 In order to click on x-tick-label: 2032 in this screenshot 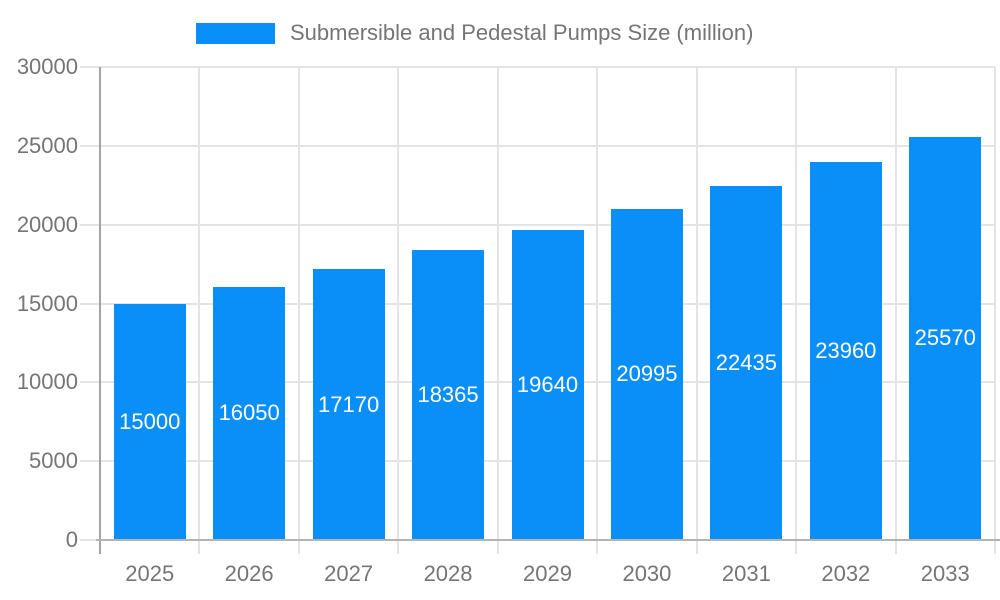, I will do `click(846, 573)`.